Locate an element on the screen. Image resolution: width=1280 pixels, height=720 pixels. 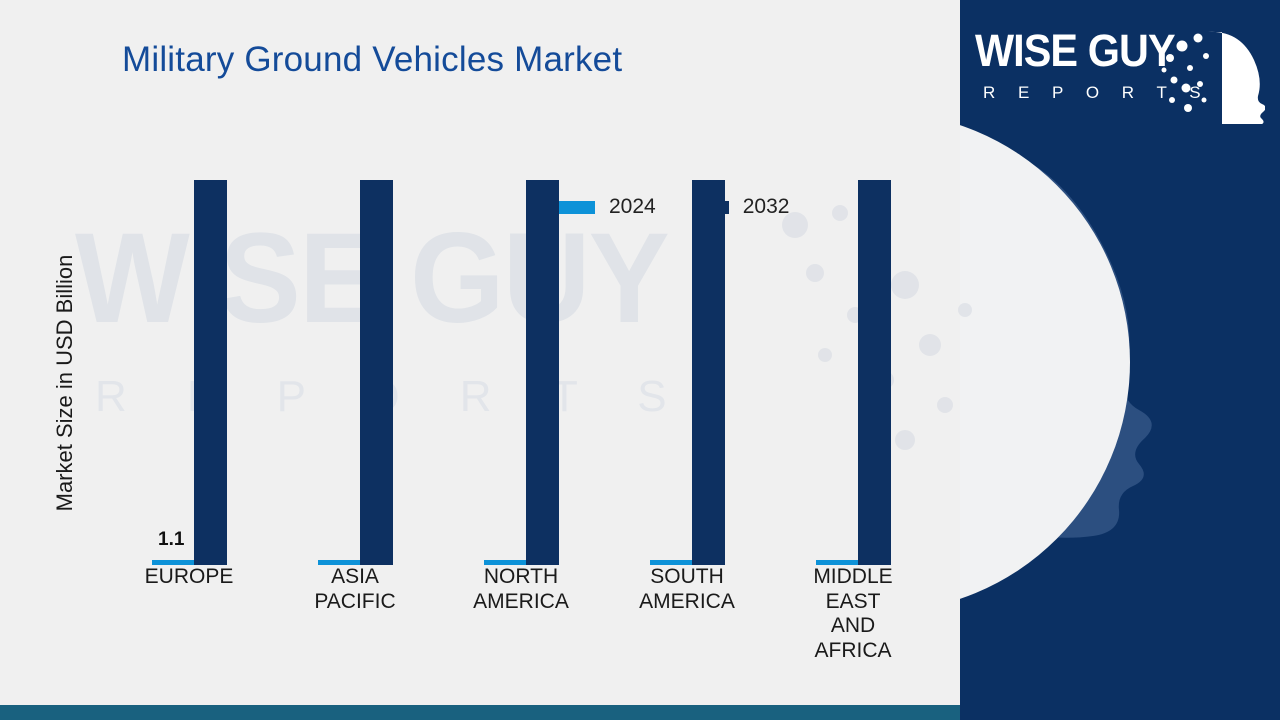
x-axis-category-label: SOUTH AMERICA is located at coordinates (687, 589).